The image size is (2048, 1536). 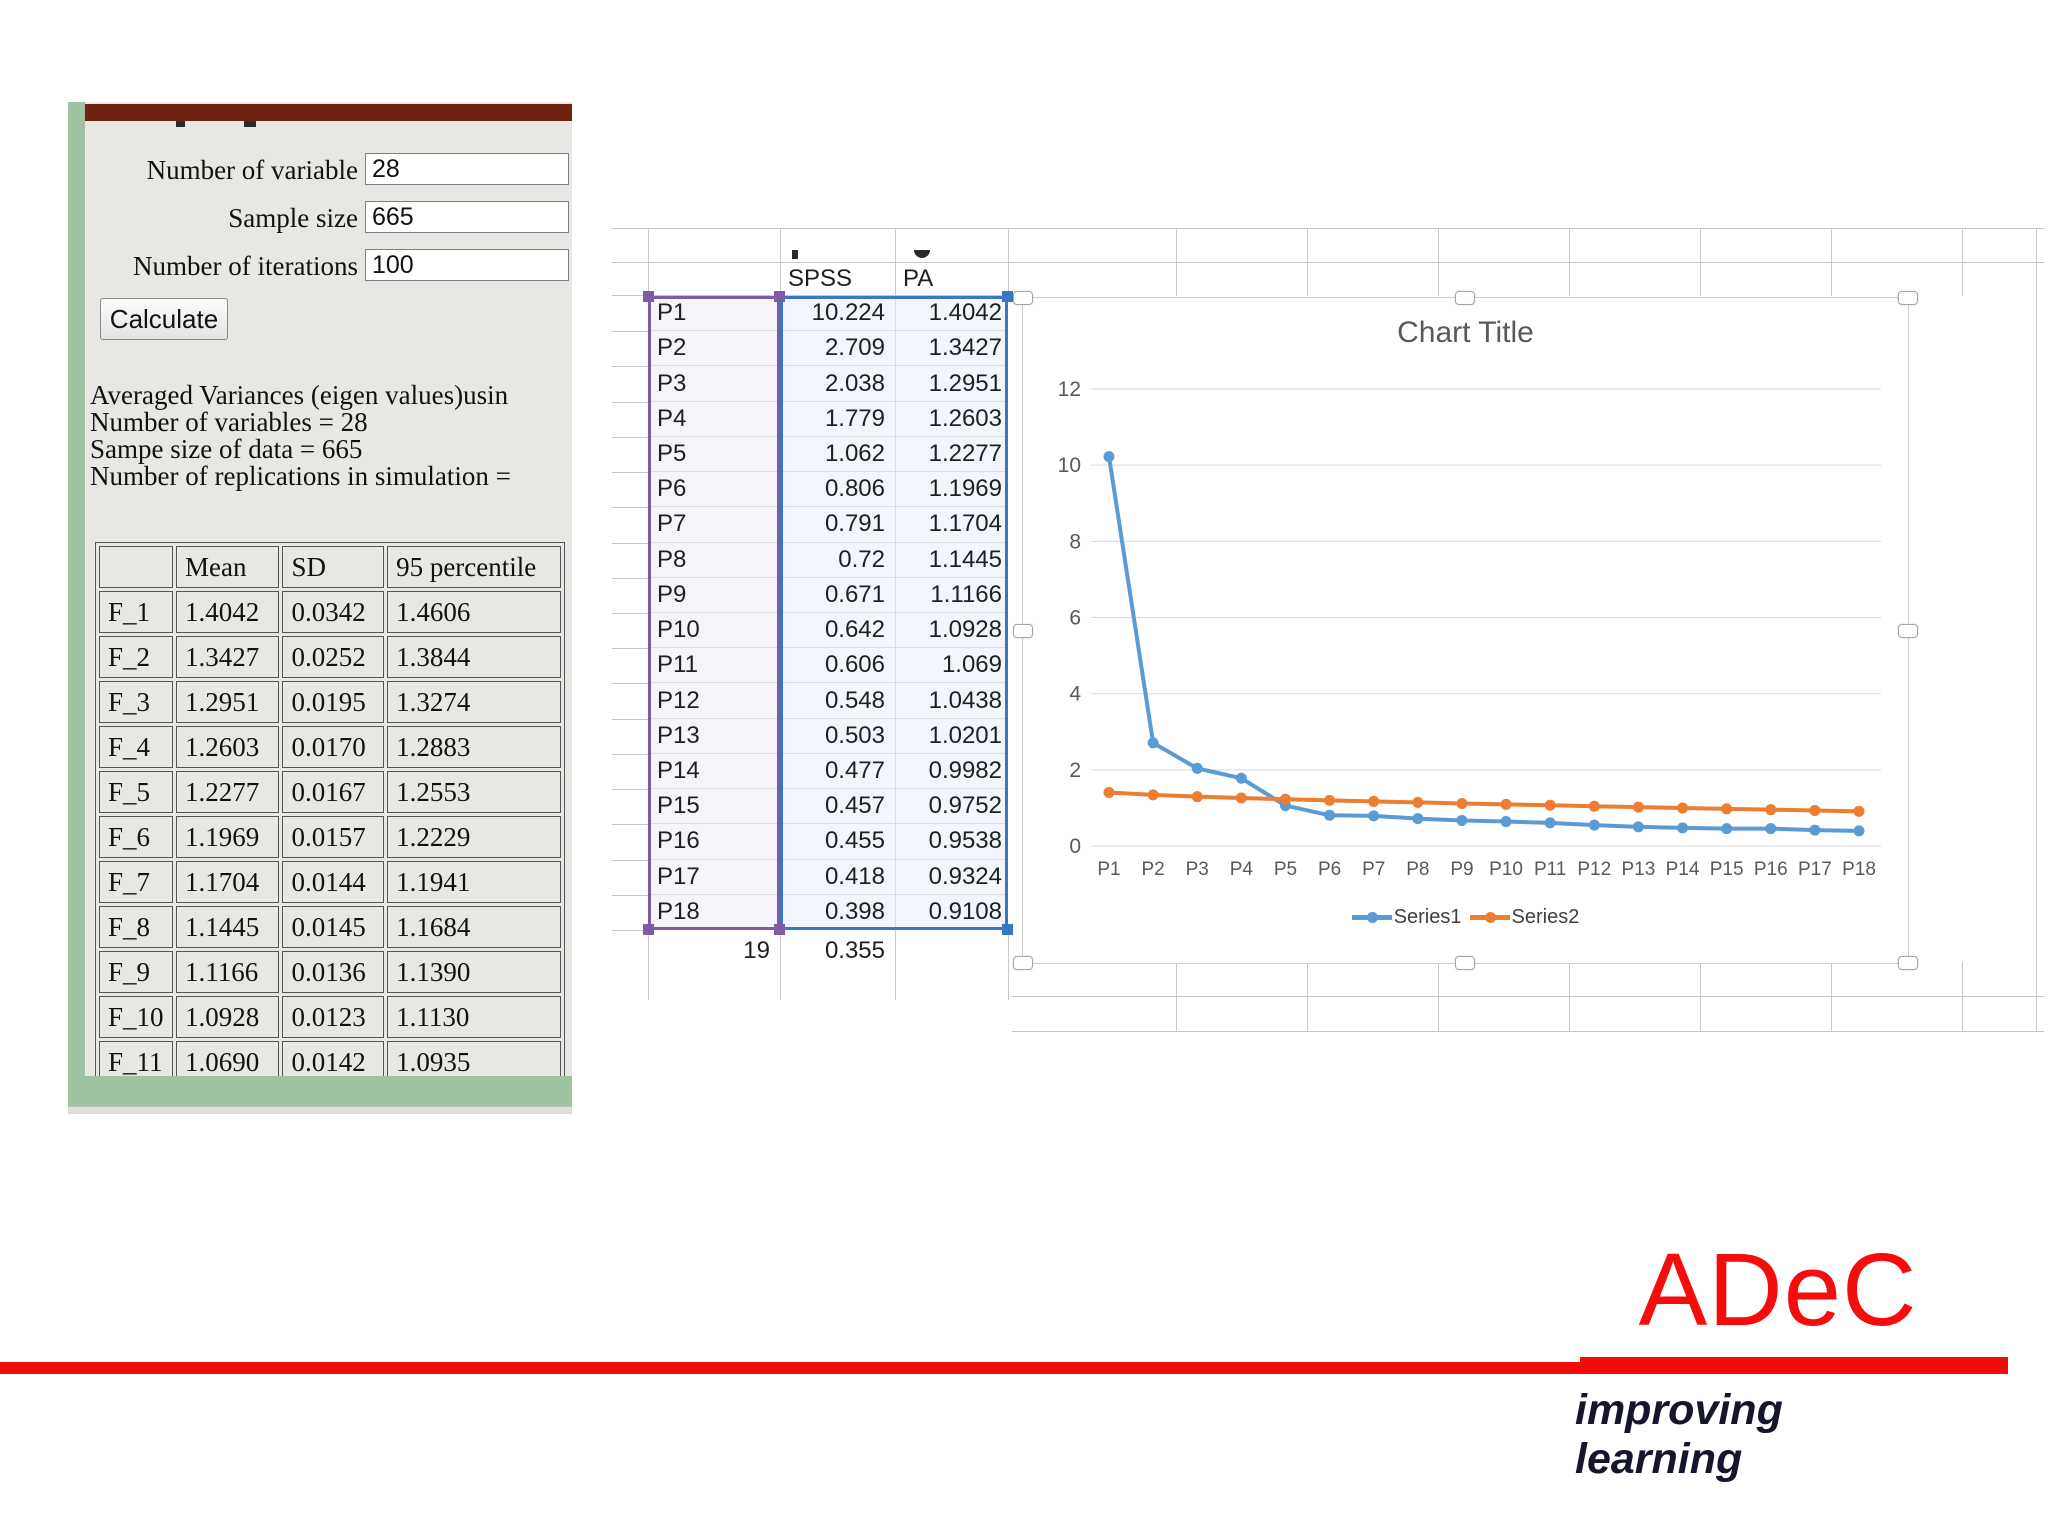 I want to click on worksheet-cell: 0.548, so click(x=837, y=701).